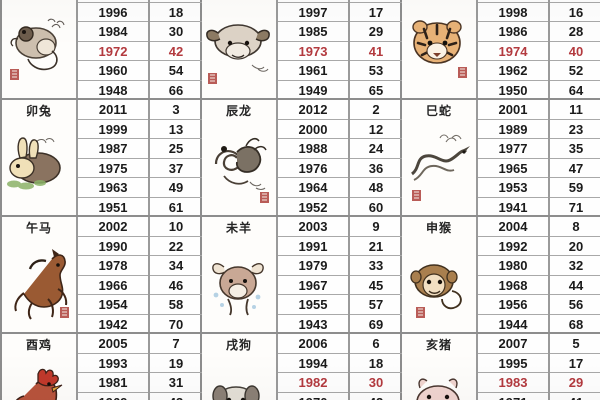  Describe the element at coordinates (513, 266) in the screenshot. I see `year-cell: 1980` at that location.